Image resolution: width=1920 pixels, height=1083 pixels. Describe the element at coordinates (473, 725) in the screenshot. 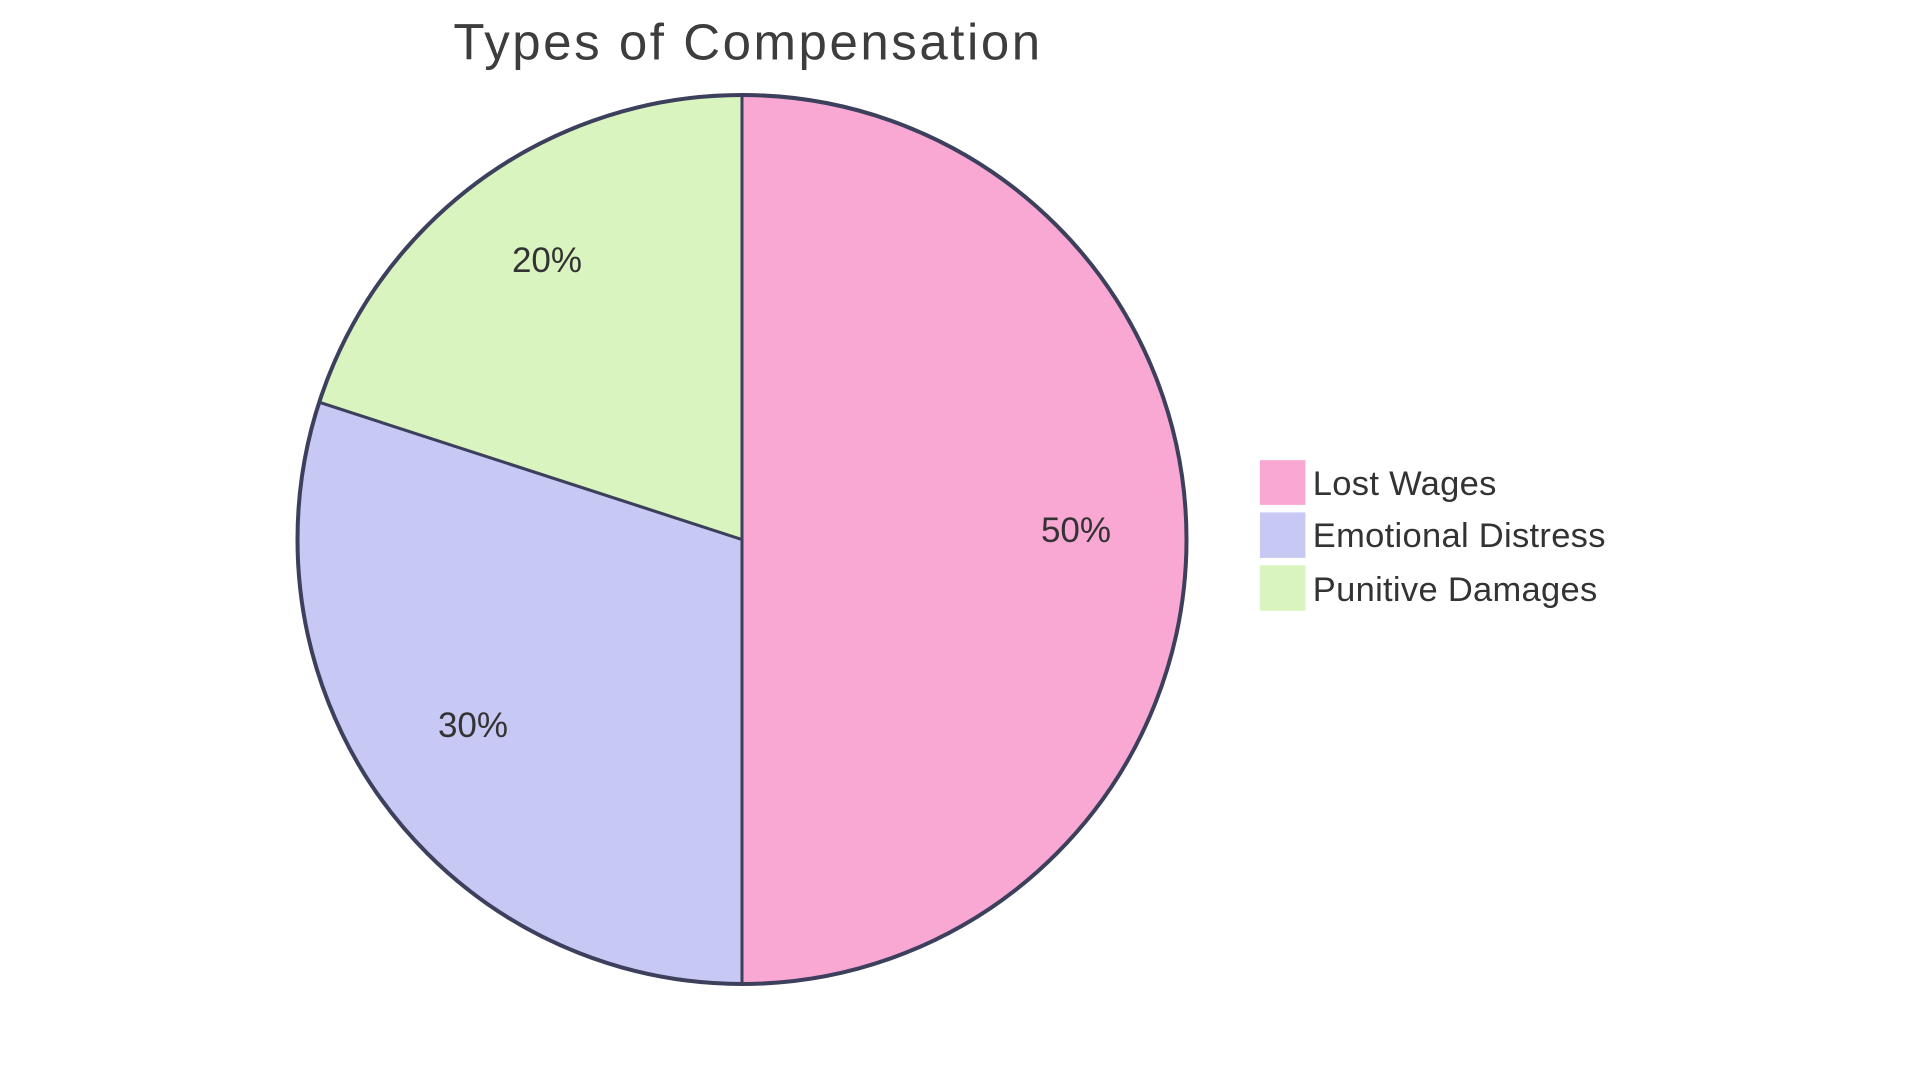

I see `svg-text: 30%` at that location.